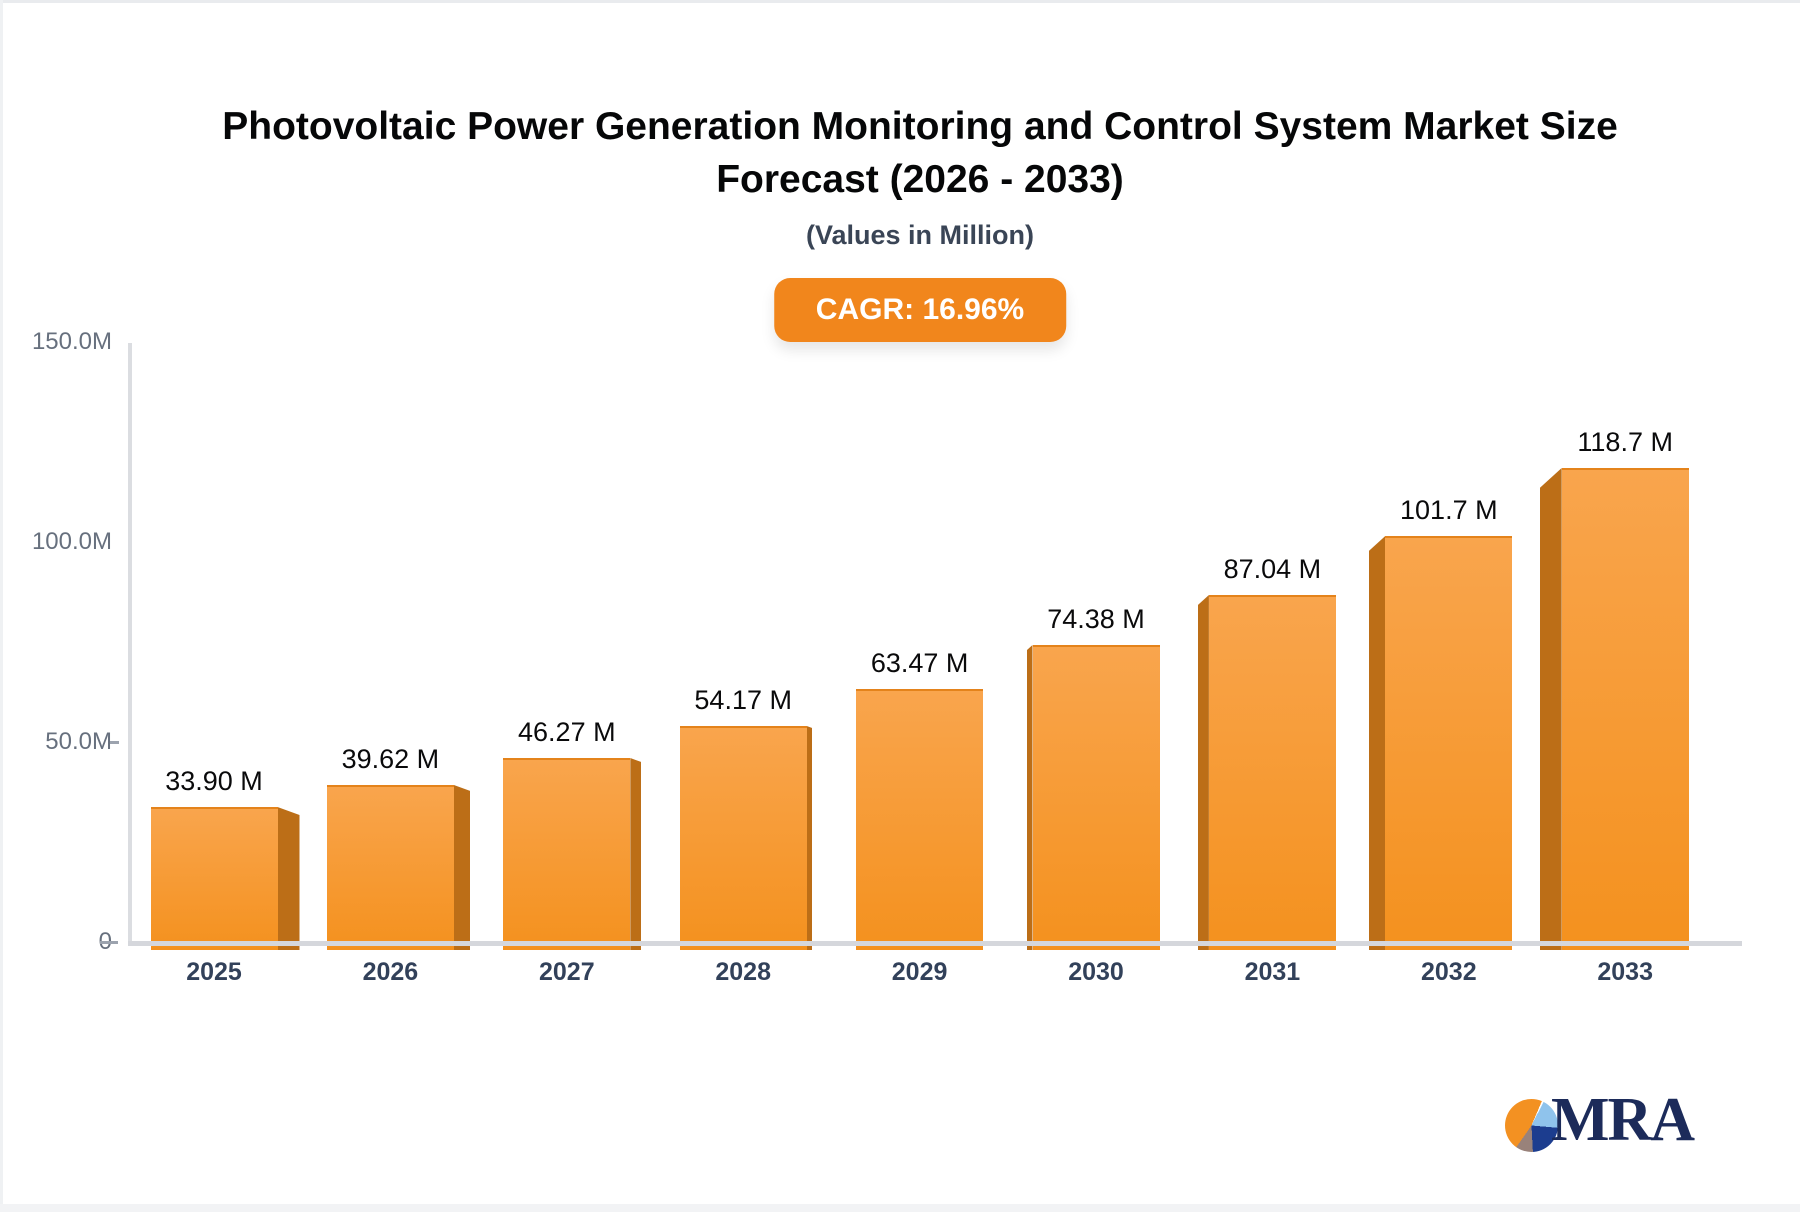  Describe the element at coordinates (1449, 510) in the screenshot. I see `bar-value-label: 101.7 M` at that location.